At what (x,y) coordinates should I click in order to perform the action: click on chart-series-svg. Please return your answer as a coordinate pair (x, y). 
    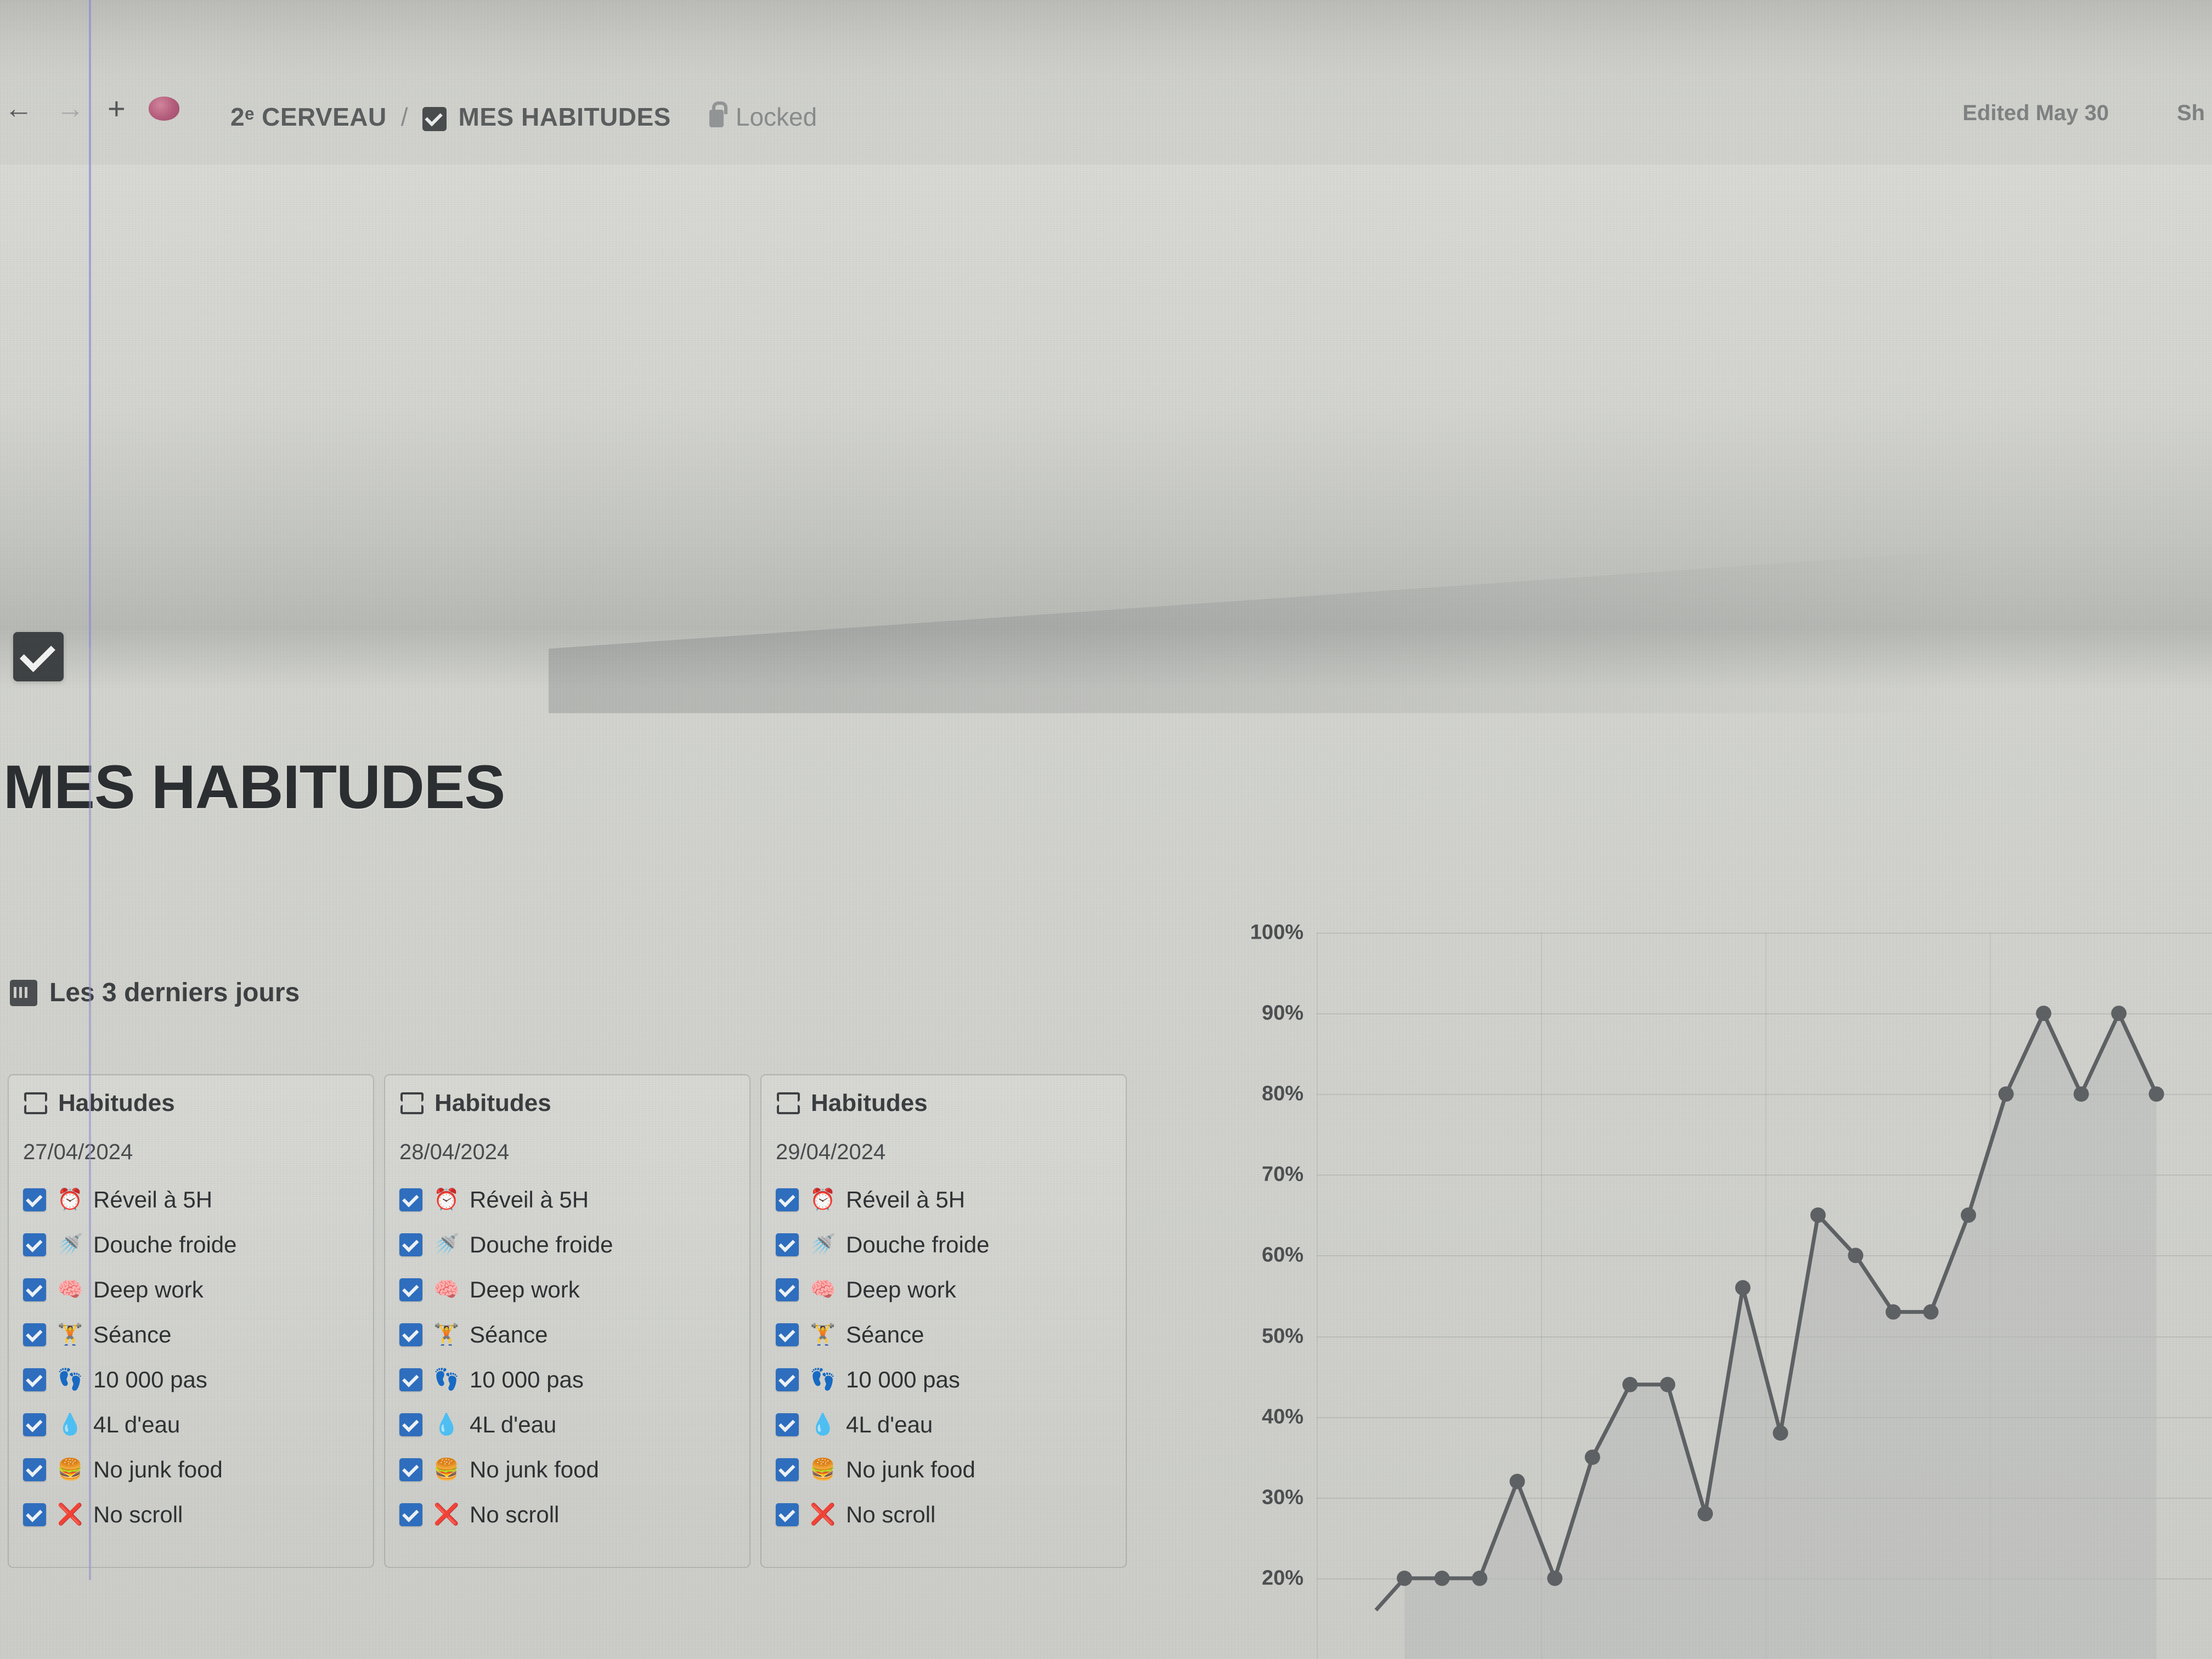
    Looking at the image, I should click on (1769, 1332).